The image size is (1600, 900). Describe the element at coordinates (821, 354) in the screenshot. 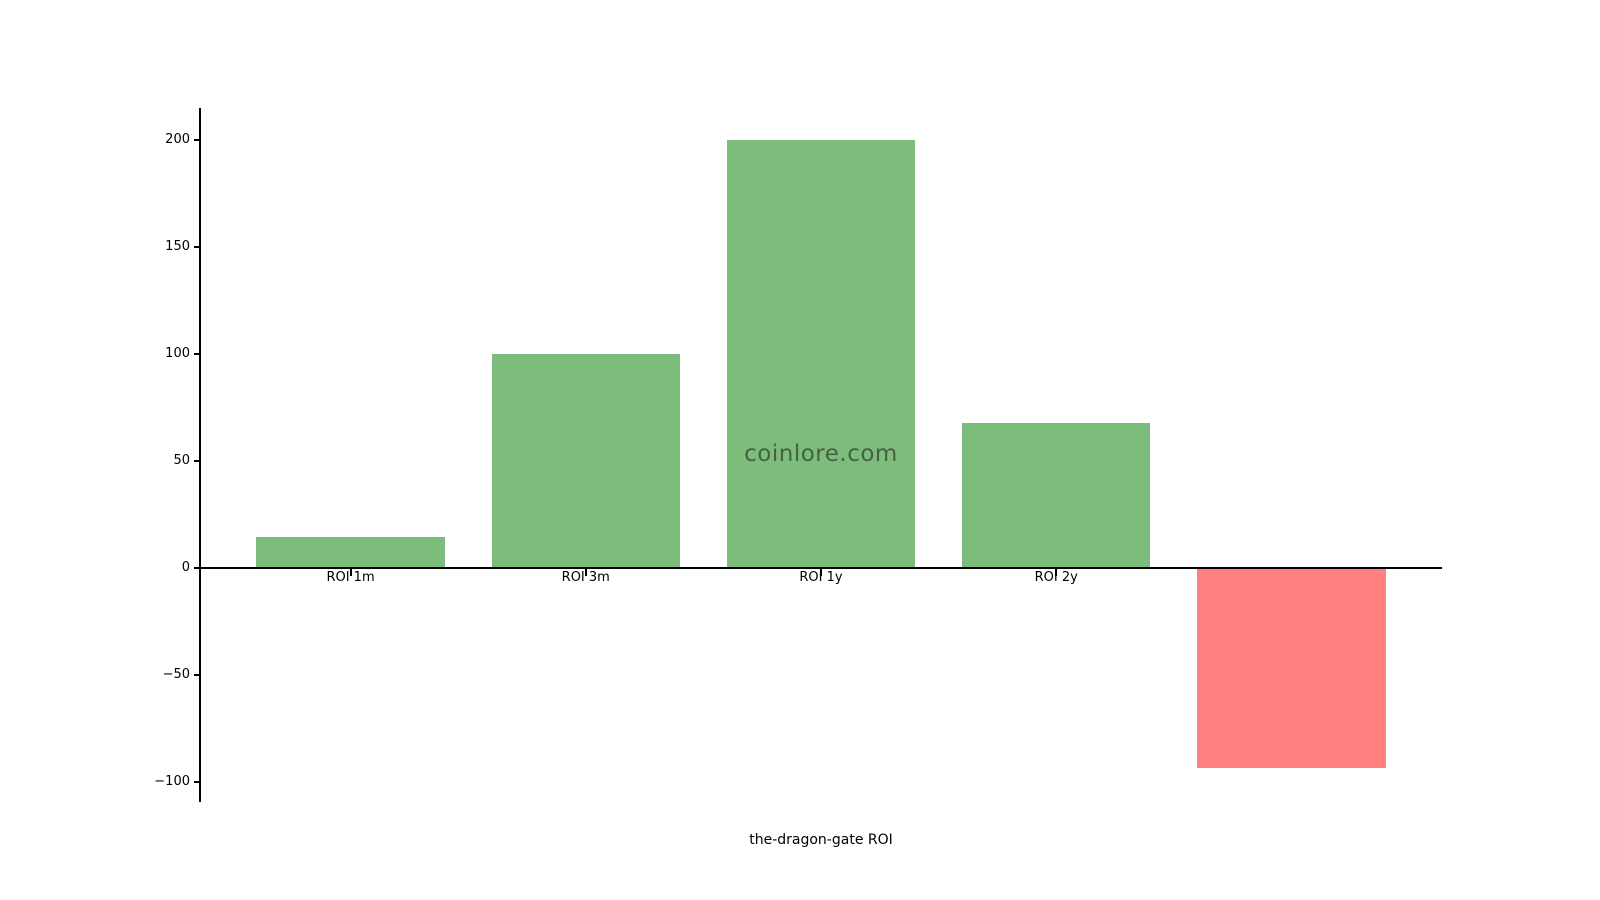

I see `bar-roi-1y` at that location.